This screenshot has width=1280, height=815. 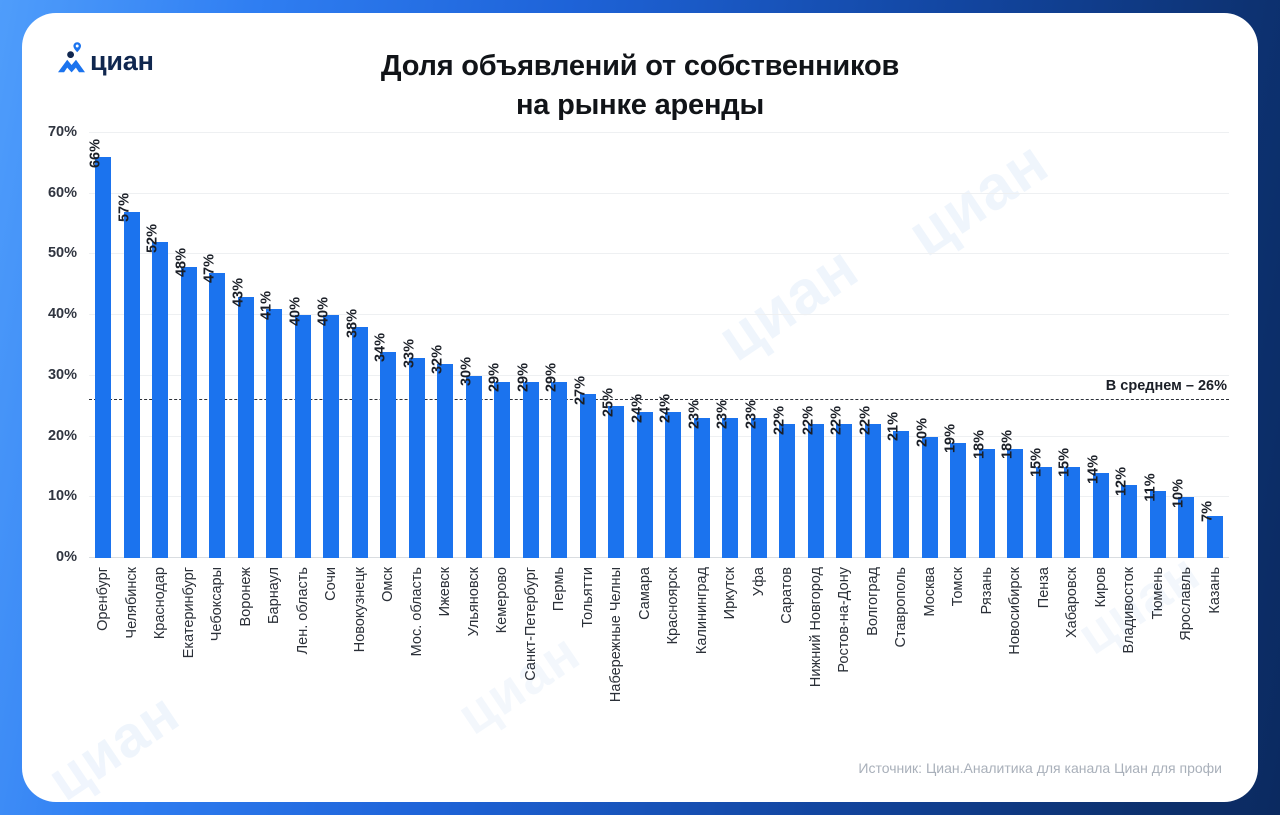 I want to click on bar-group: 23% Иркутск, so click(x=730, y=376).